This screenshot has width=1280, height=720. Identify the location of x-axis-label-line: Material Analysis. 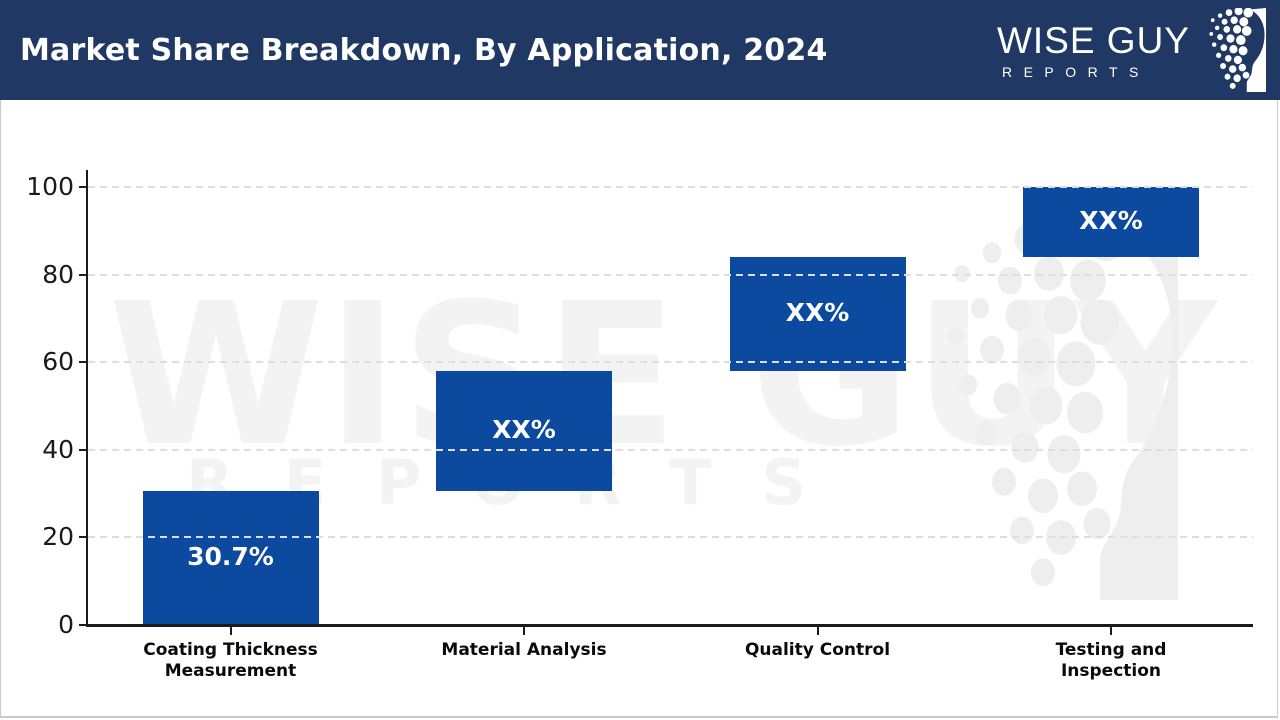
(524, 650).